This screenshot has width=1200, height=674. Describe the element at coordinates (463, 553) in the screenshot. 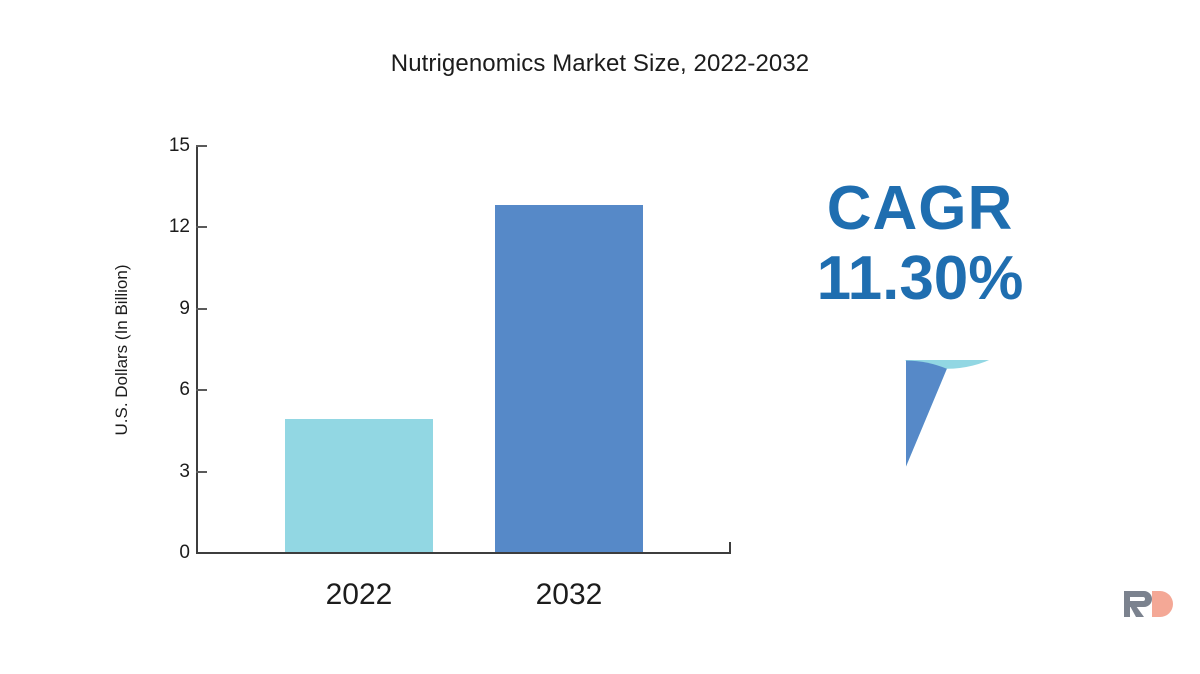

I see `x-axis-line` at that location.